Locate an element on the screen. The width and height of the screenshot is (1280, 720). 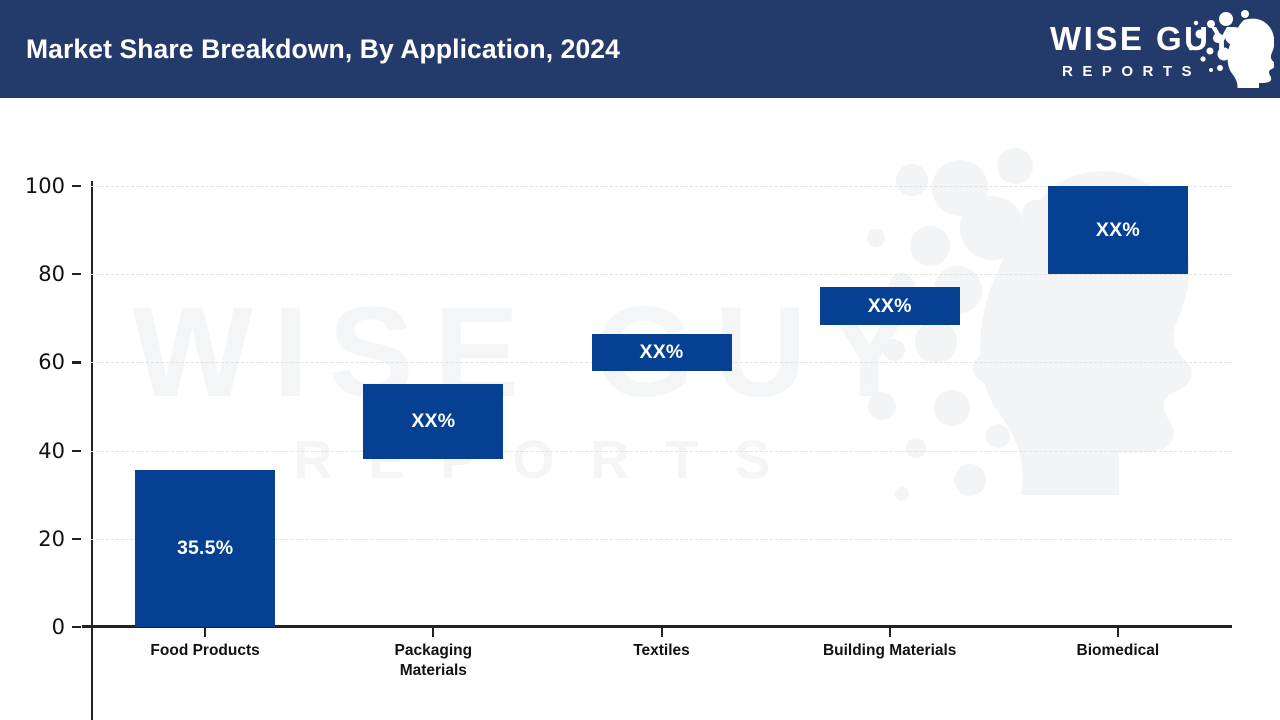
y-axis-ticks: 0 20 40 60 80 100 is located at coordinates (40, 406).